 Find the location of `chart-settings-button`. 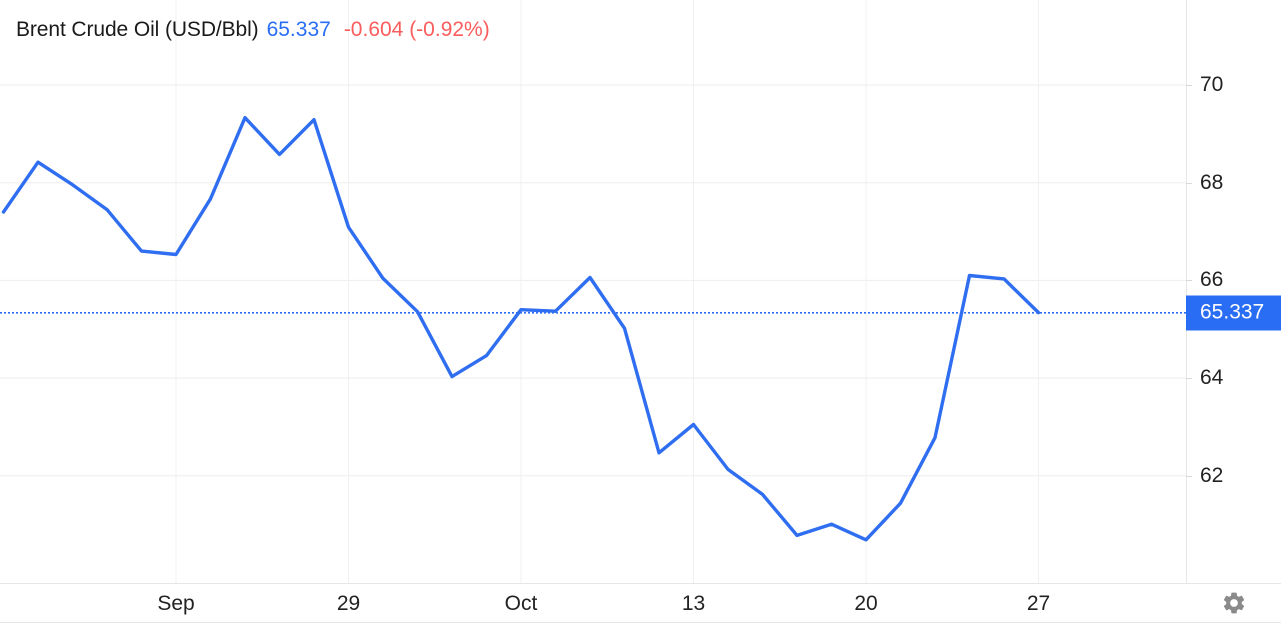

chart-settings-button is located at coordinates (1234, 603).